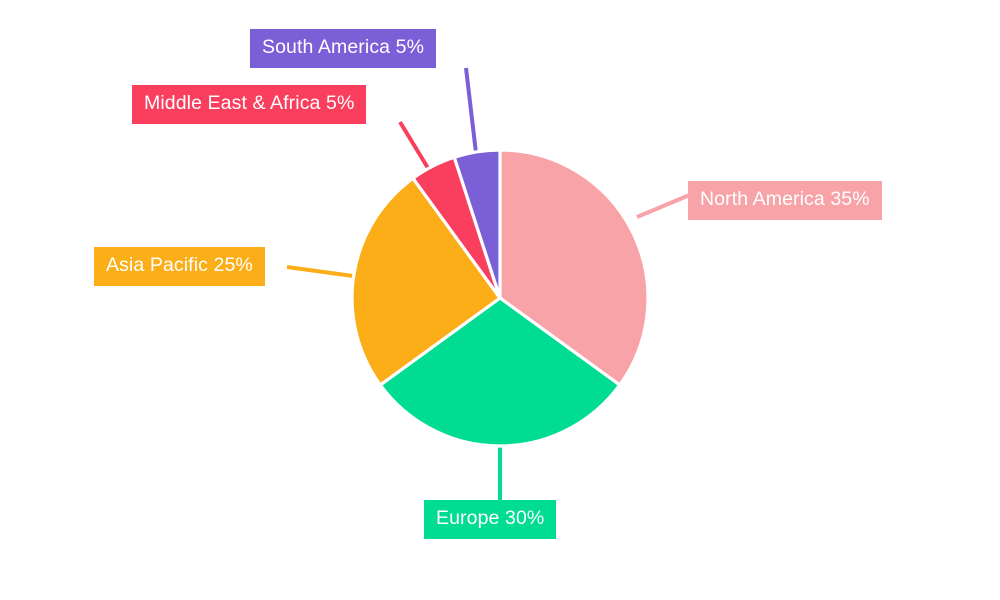  Describe the element at coordinates (664, 205) in the screenshot. I see `leader-line-north-america` at that location.